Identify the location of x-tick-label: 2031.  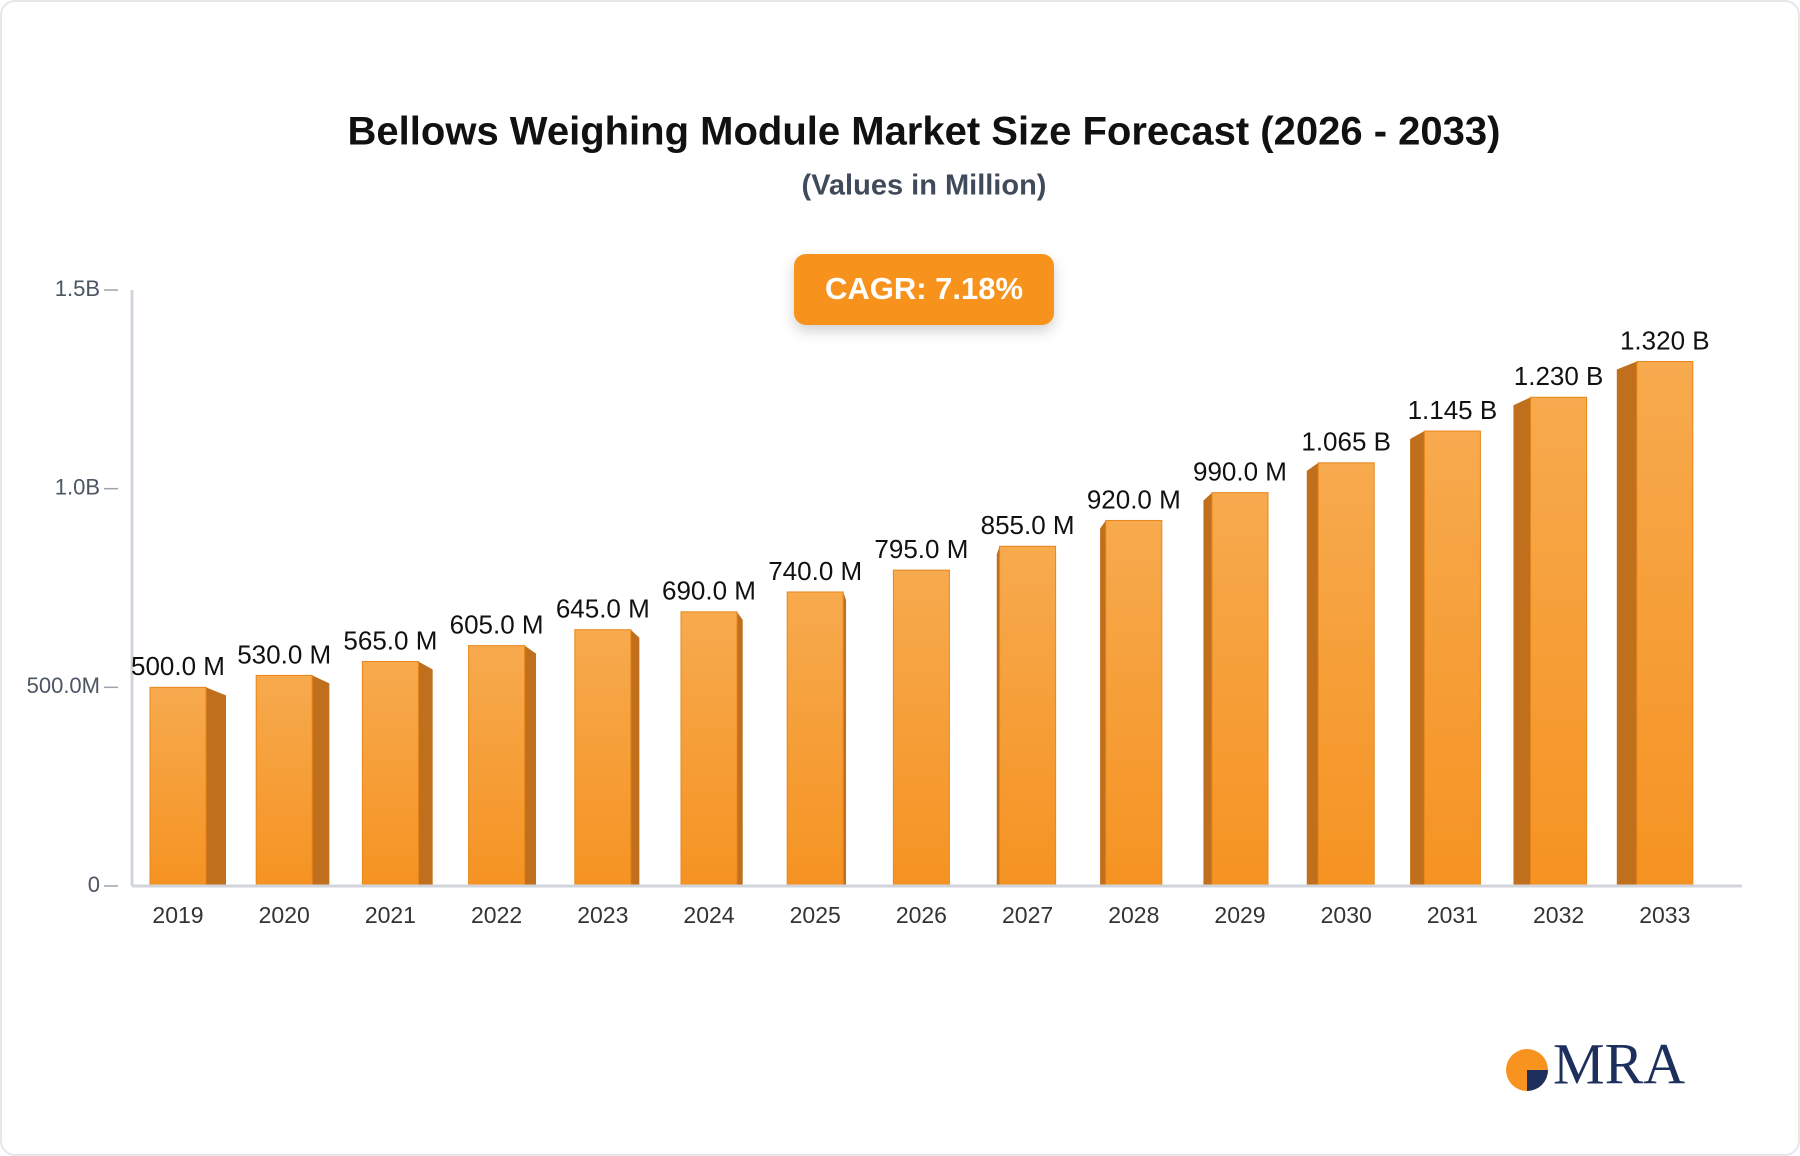
(1452, 915).